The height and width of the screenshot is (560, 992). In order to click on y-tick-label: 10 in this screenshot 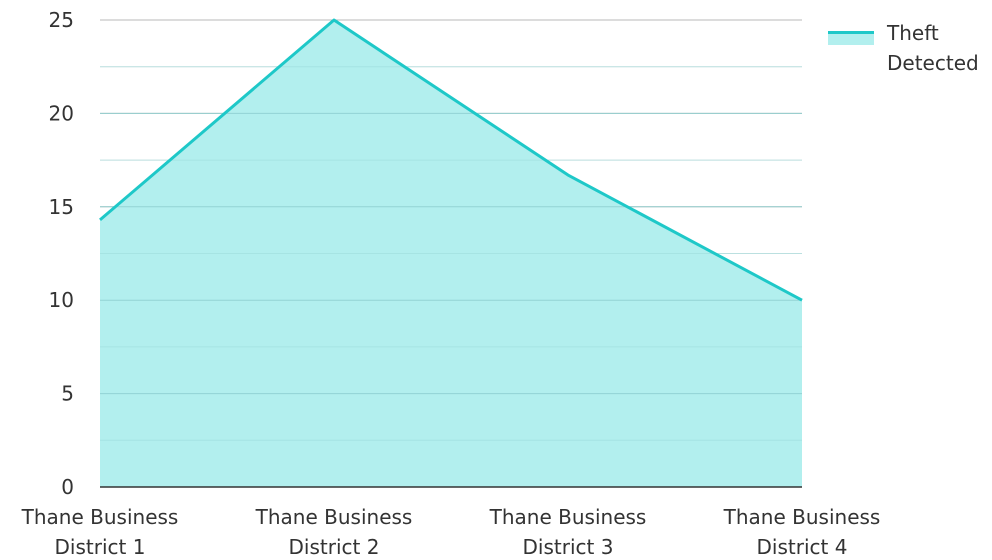, I will do `click(61, 300)`.